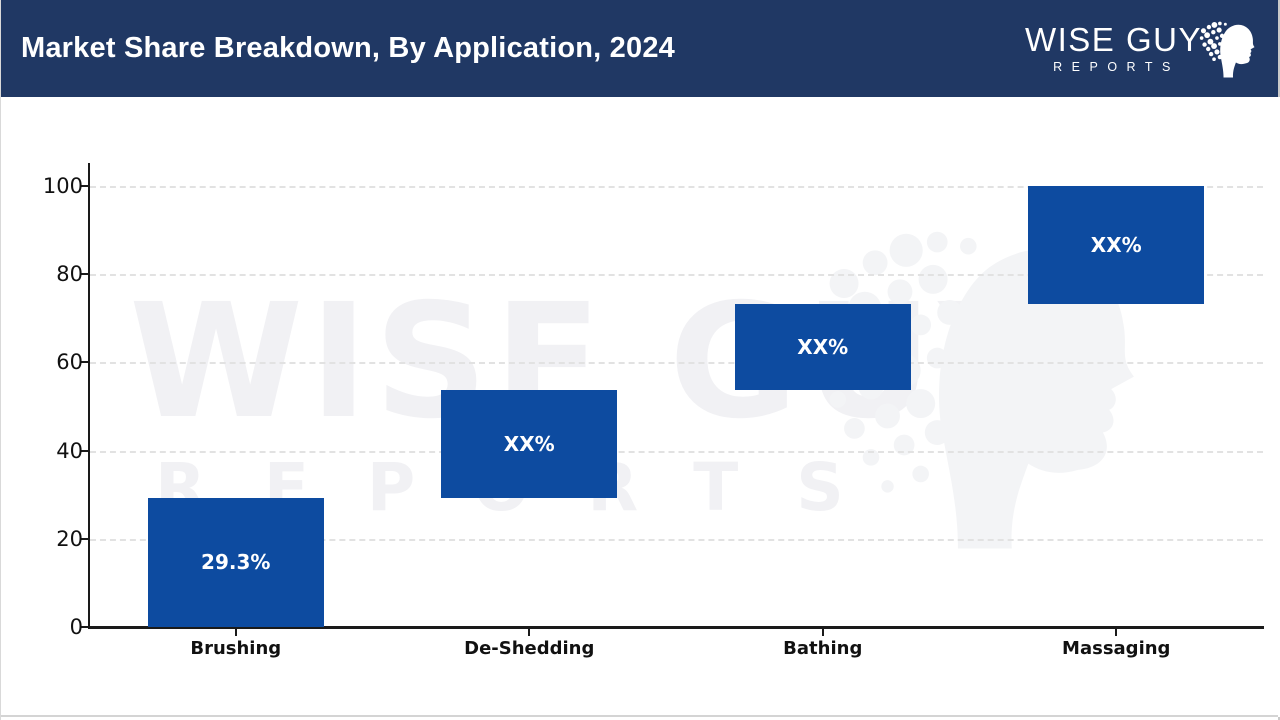 This screenshot has height=720, width=1280. I want to click on logo-wordmark-line1: WISE GUY, so click(1113, 40).